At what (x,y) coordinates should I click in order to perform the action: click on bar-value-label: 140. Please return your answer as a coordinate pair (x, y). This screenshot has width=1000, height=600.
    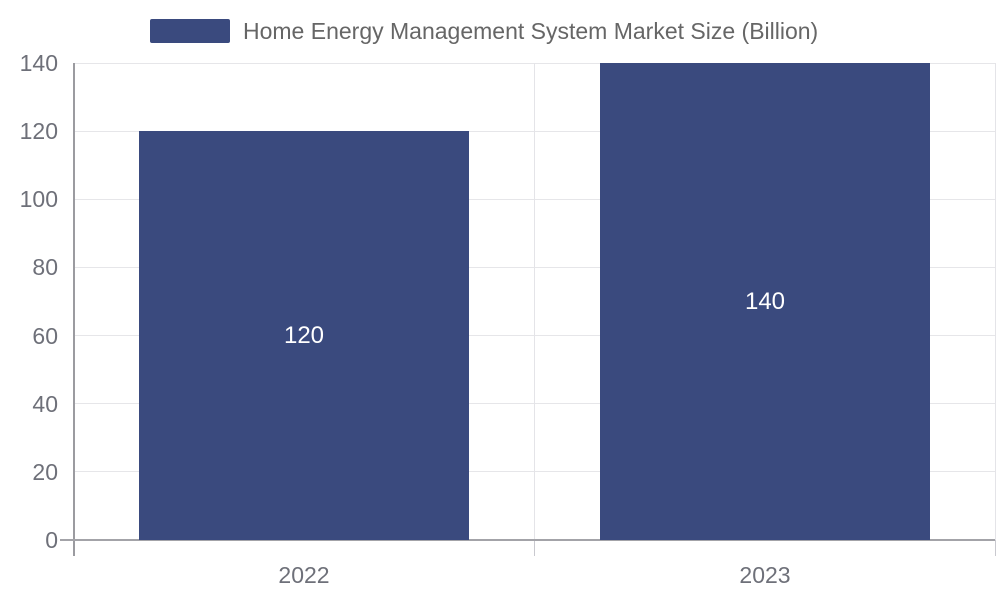
    Looking at the image, I should click on (765, 301).